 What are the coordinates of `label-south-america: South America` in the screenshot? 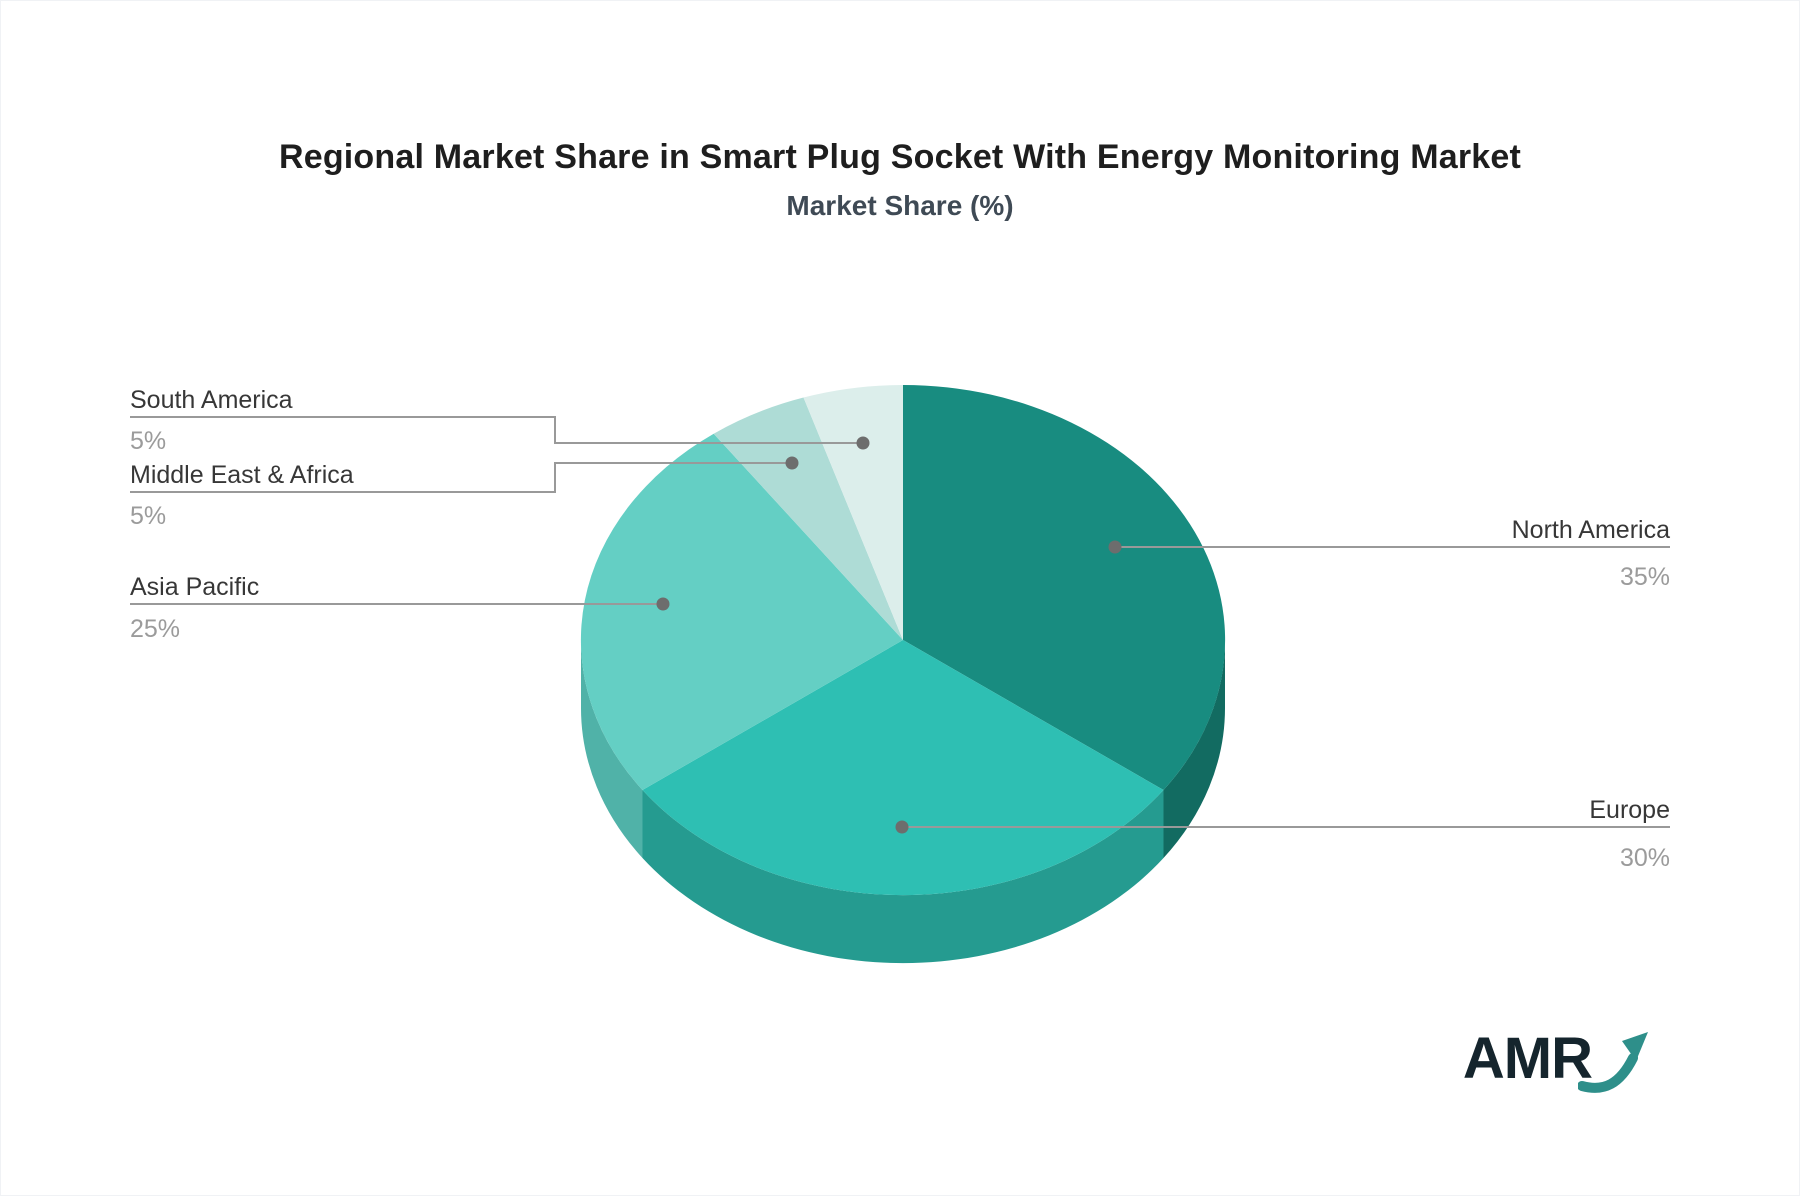 It's located at (211, 400).